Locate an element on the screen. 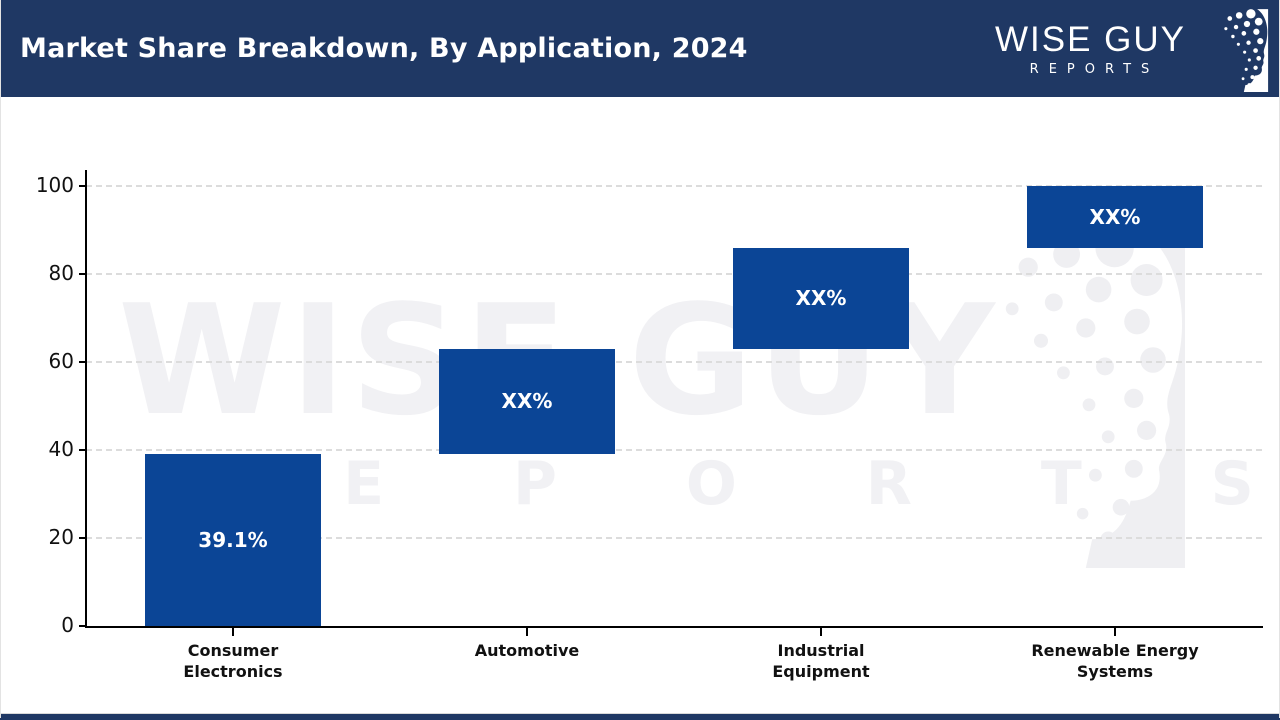  x-category-label-line: Renewable Energy is located at coordinates (1115, 650).